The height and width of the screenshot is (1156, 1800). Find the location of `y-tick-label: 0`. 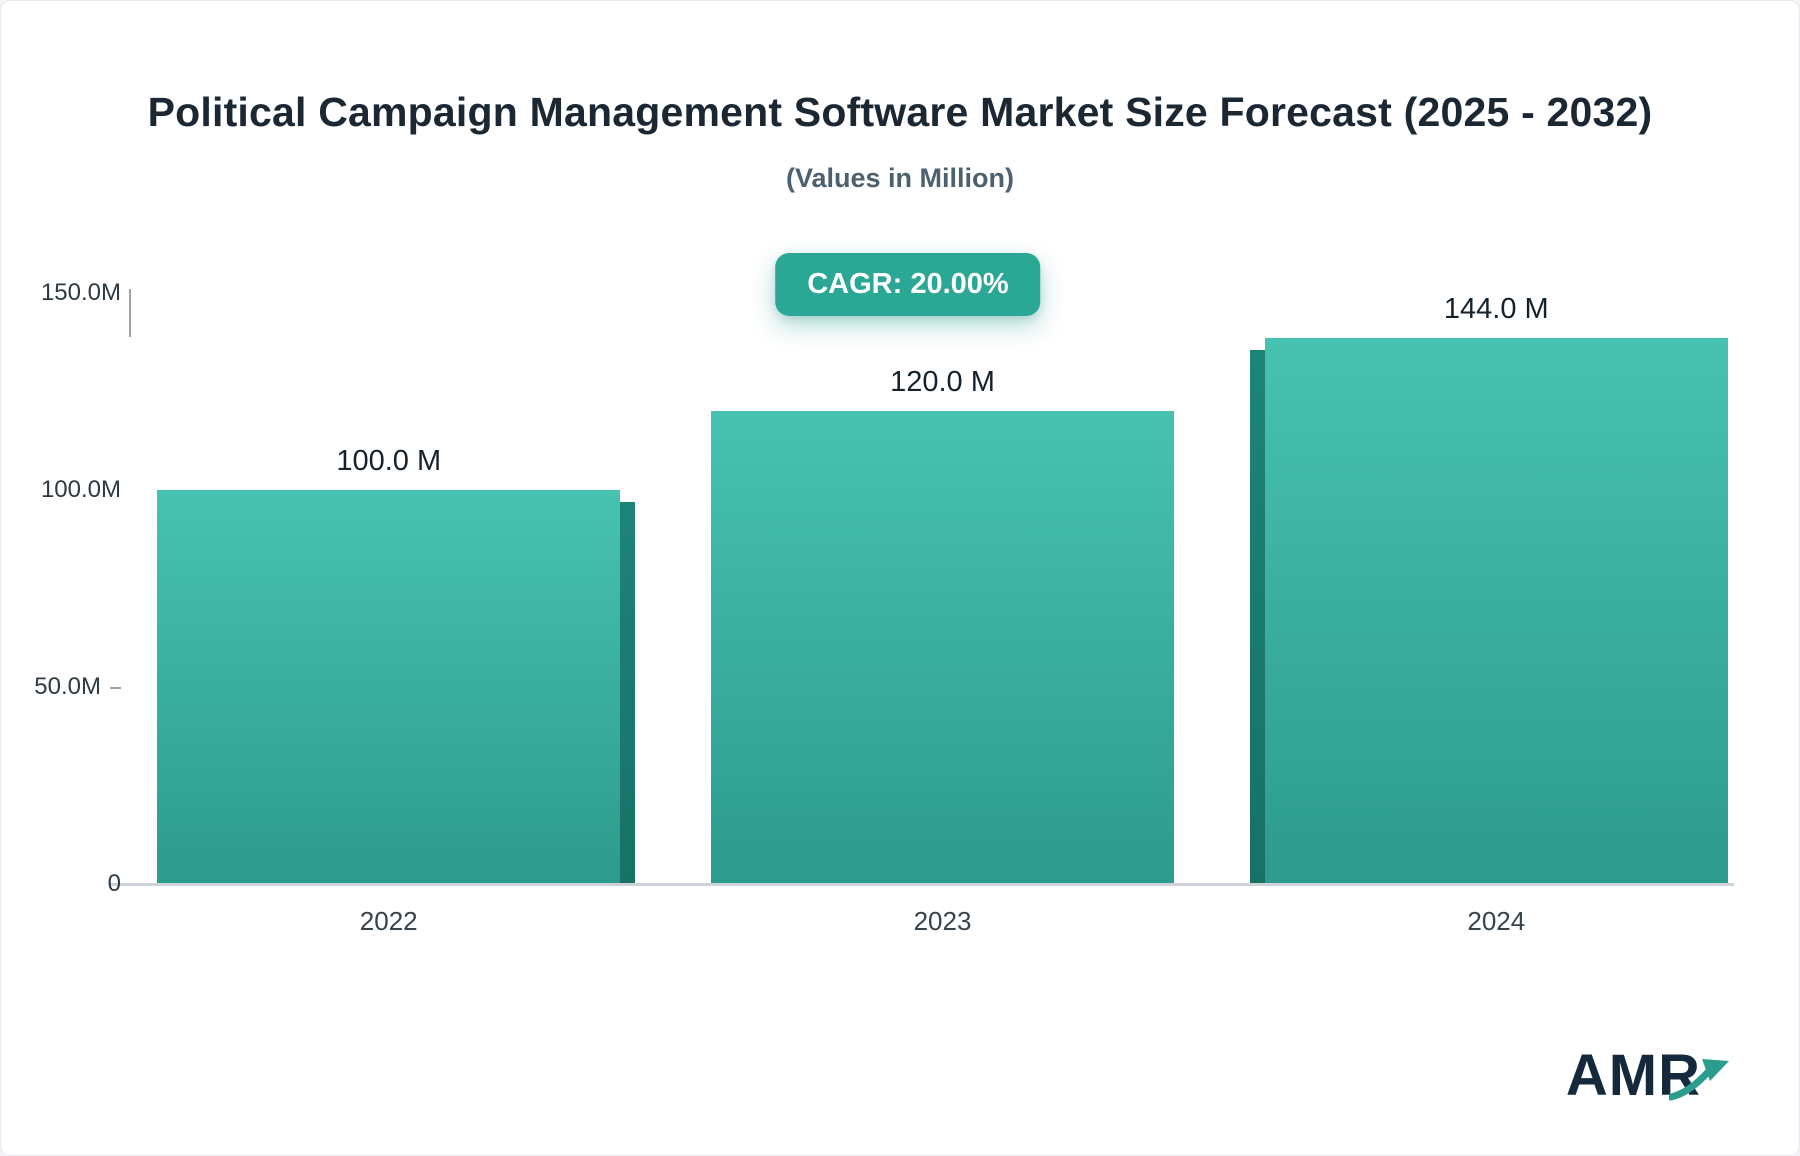

y-tick-label: 0 is located at coordinates (114, 883).